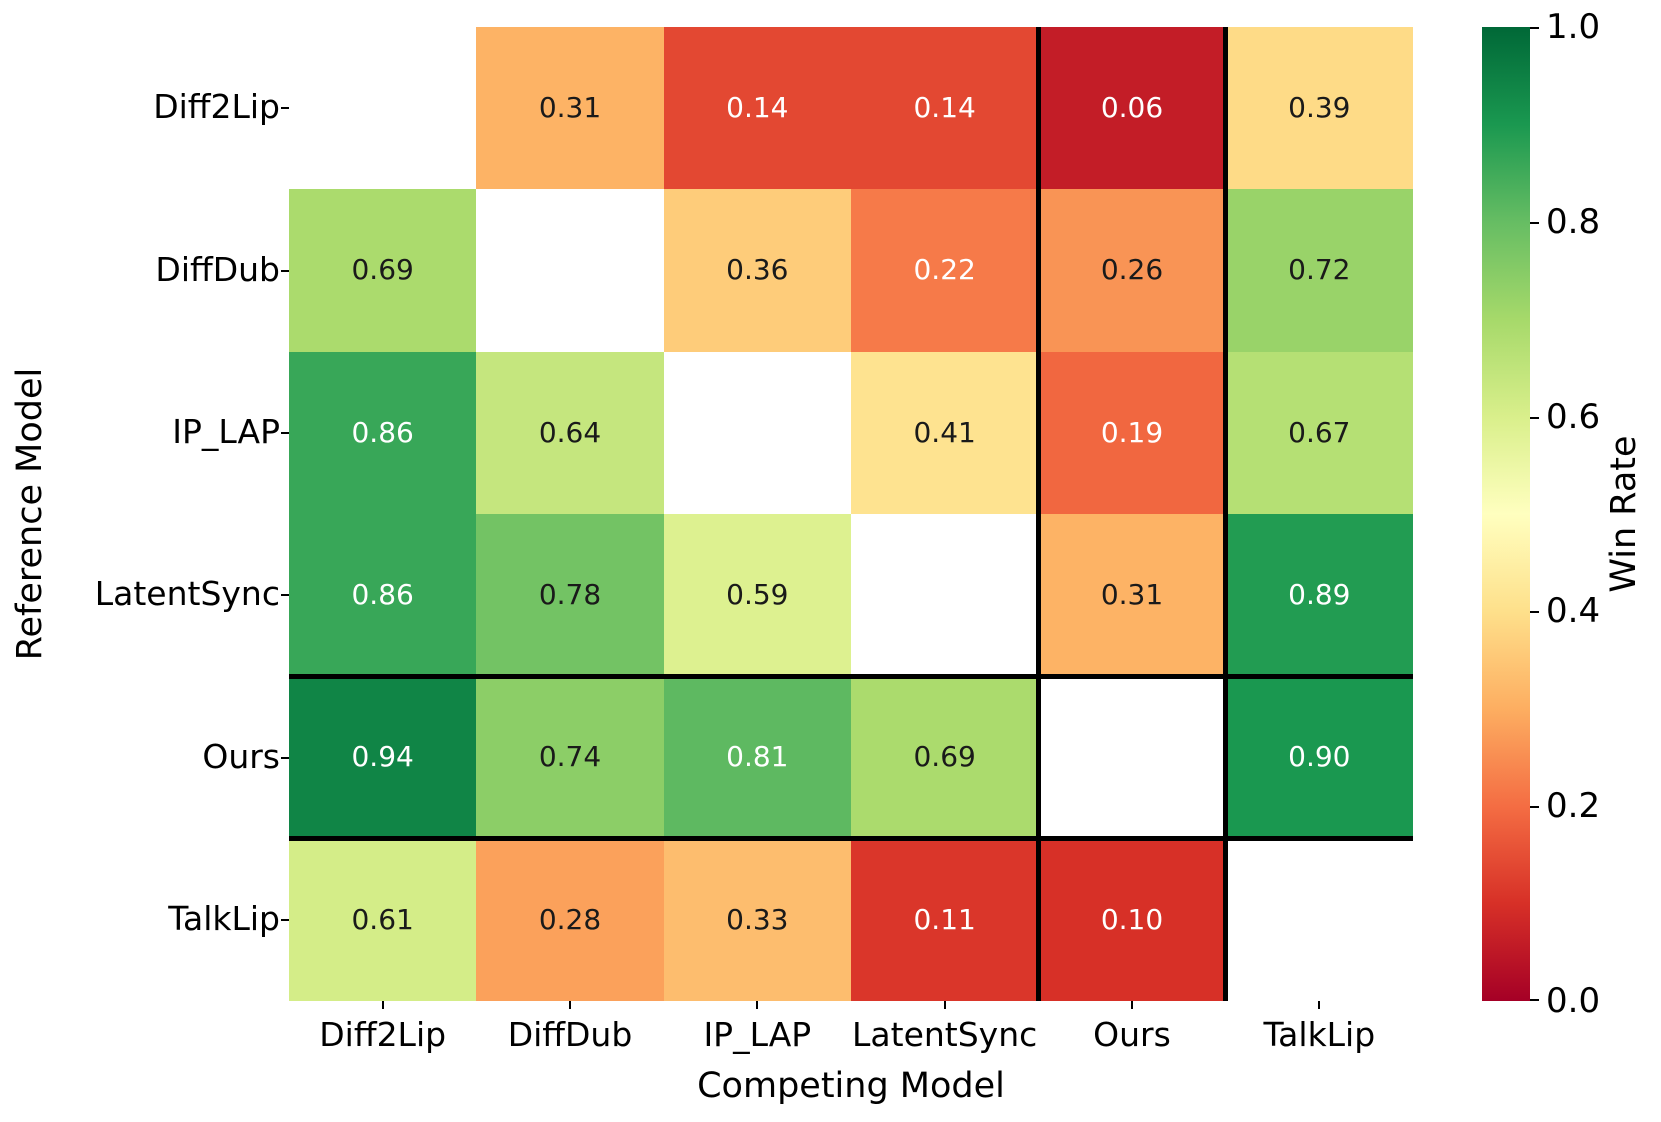  What do you see at coordinates (383, 757) in the screenshot?
I see `heatmap-cell-Ours-Diff2Lip: 0.94` at bounding box center [383, 757].